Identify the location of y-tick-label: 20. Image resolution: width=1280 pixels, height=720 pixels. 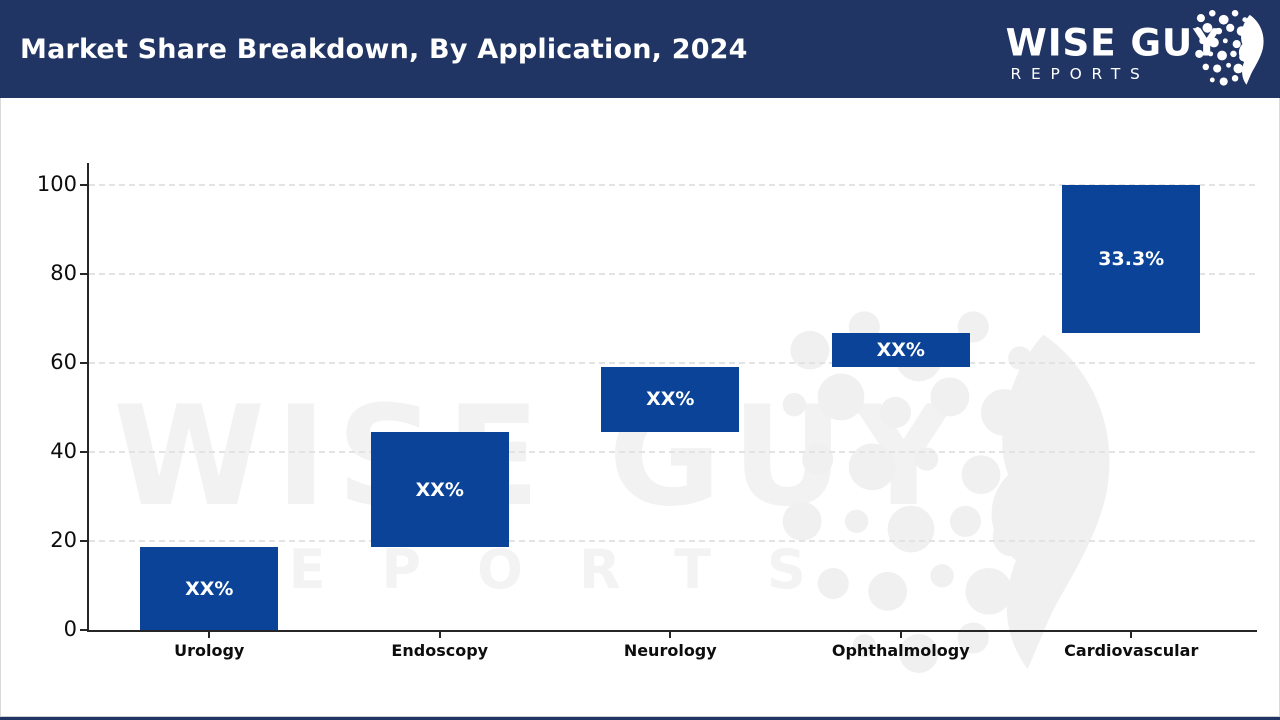
(63, 540).